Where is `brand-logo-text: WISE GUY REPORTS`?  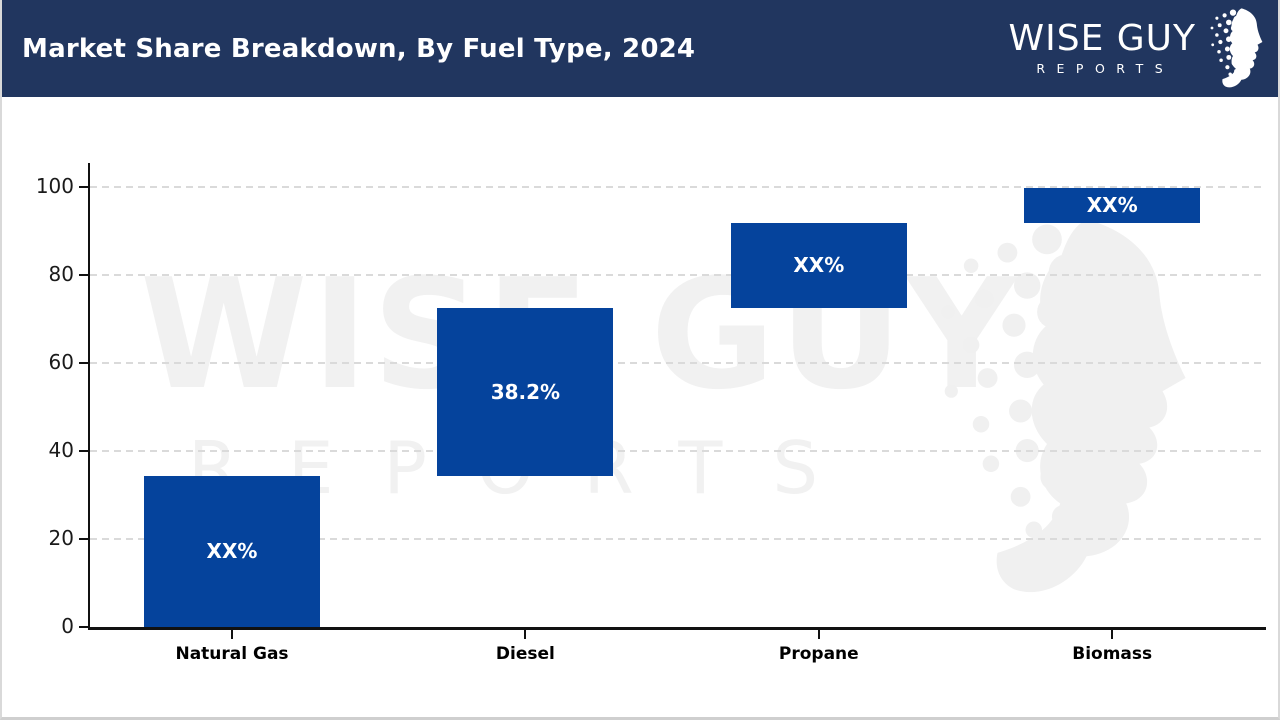
brand-logo-text: WISE GUY REPORTS is located at coordinates (1102, 47).